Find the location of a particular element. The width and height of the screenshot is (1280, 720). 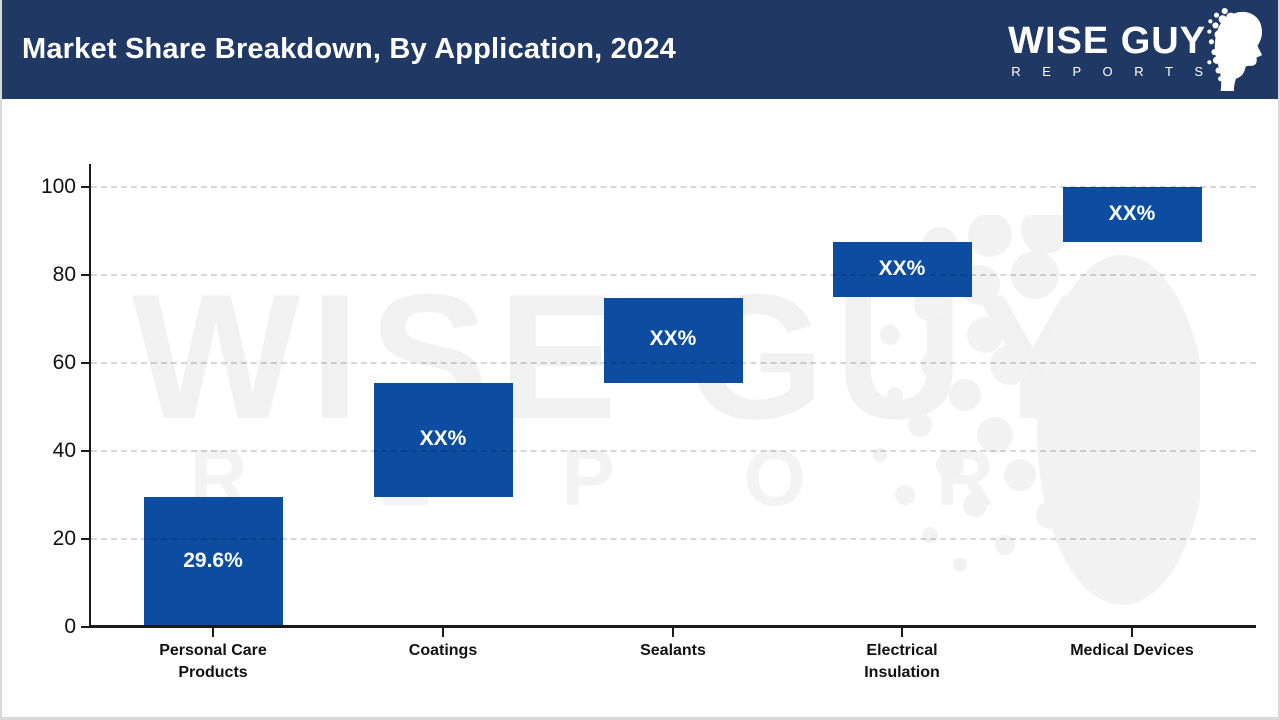

y-tick-label: 100 is located at coordinates (58, 186).